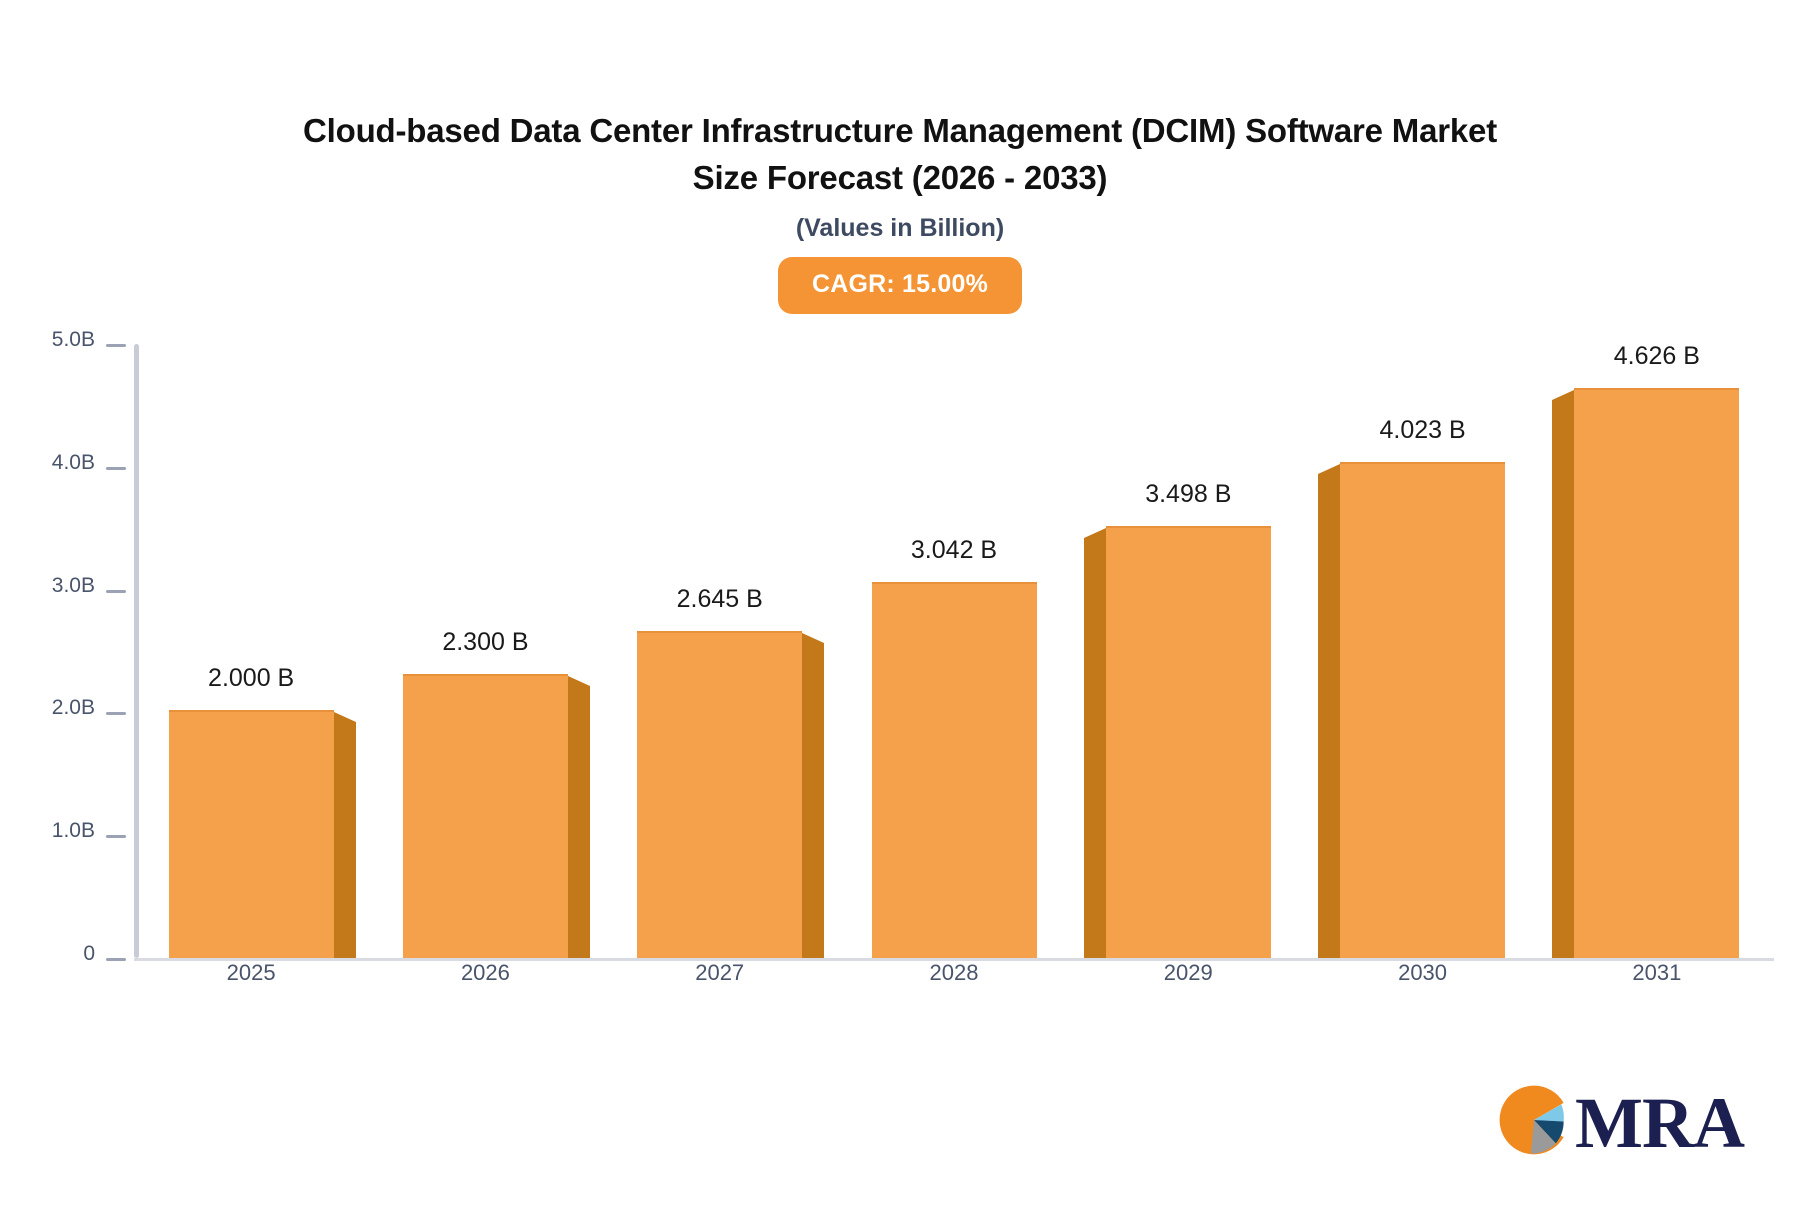 The image size is (1800, 1212). Describe the element at coordinates (251, 972) in the screenshot. I see `x-axis-tick-label: 2025` at that location.